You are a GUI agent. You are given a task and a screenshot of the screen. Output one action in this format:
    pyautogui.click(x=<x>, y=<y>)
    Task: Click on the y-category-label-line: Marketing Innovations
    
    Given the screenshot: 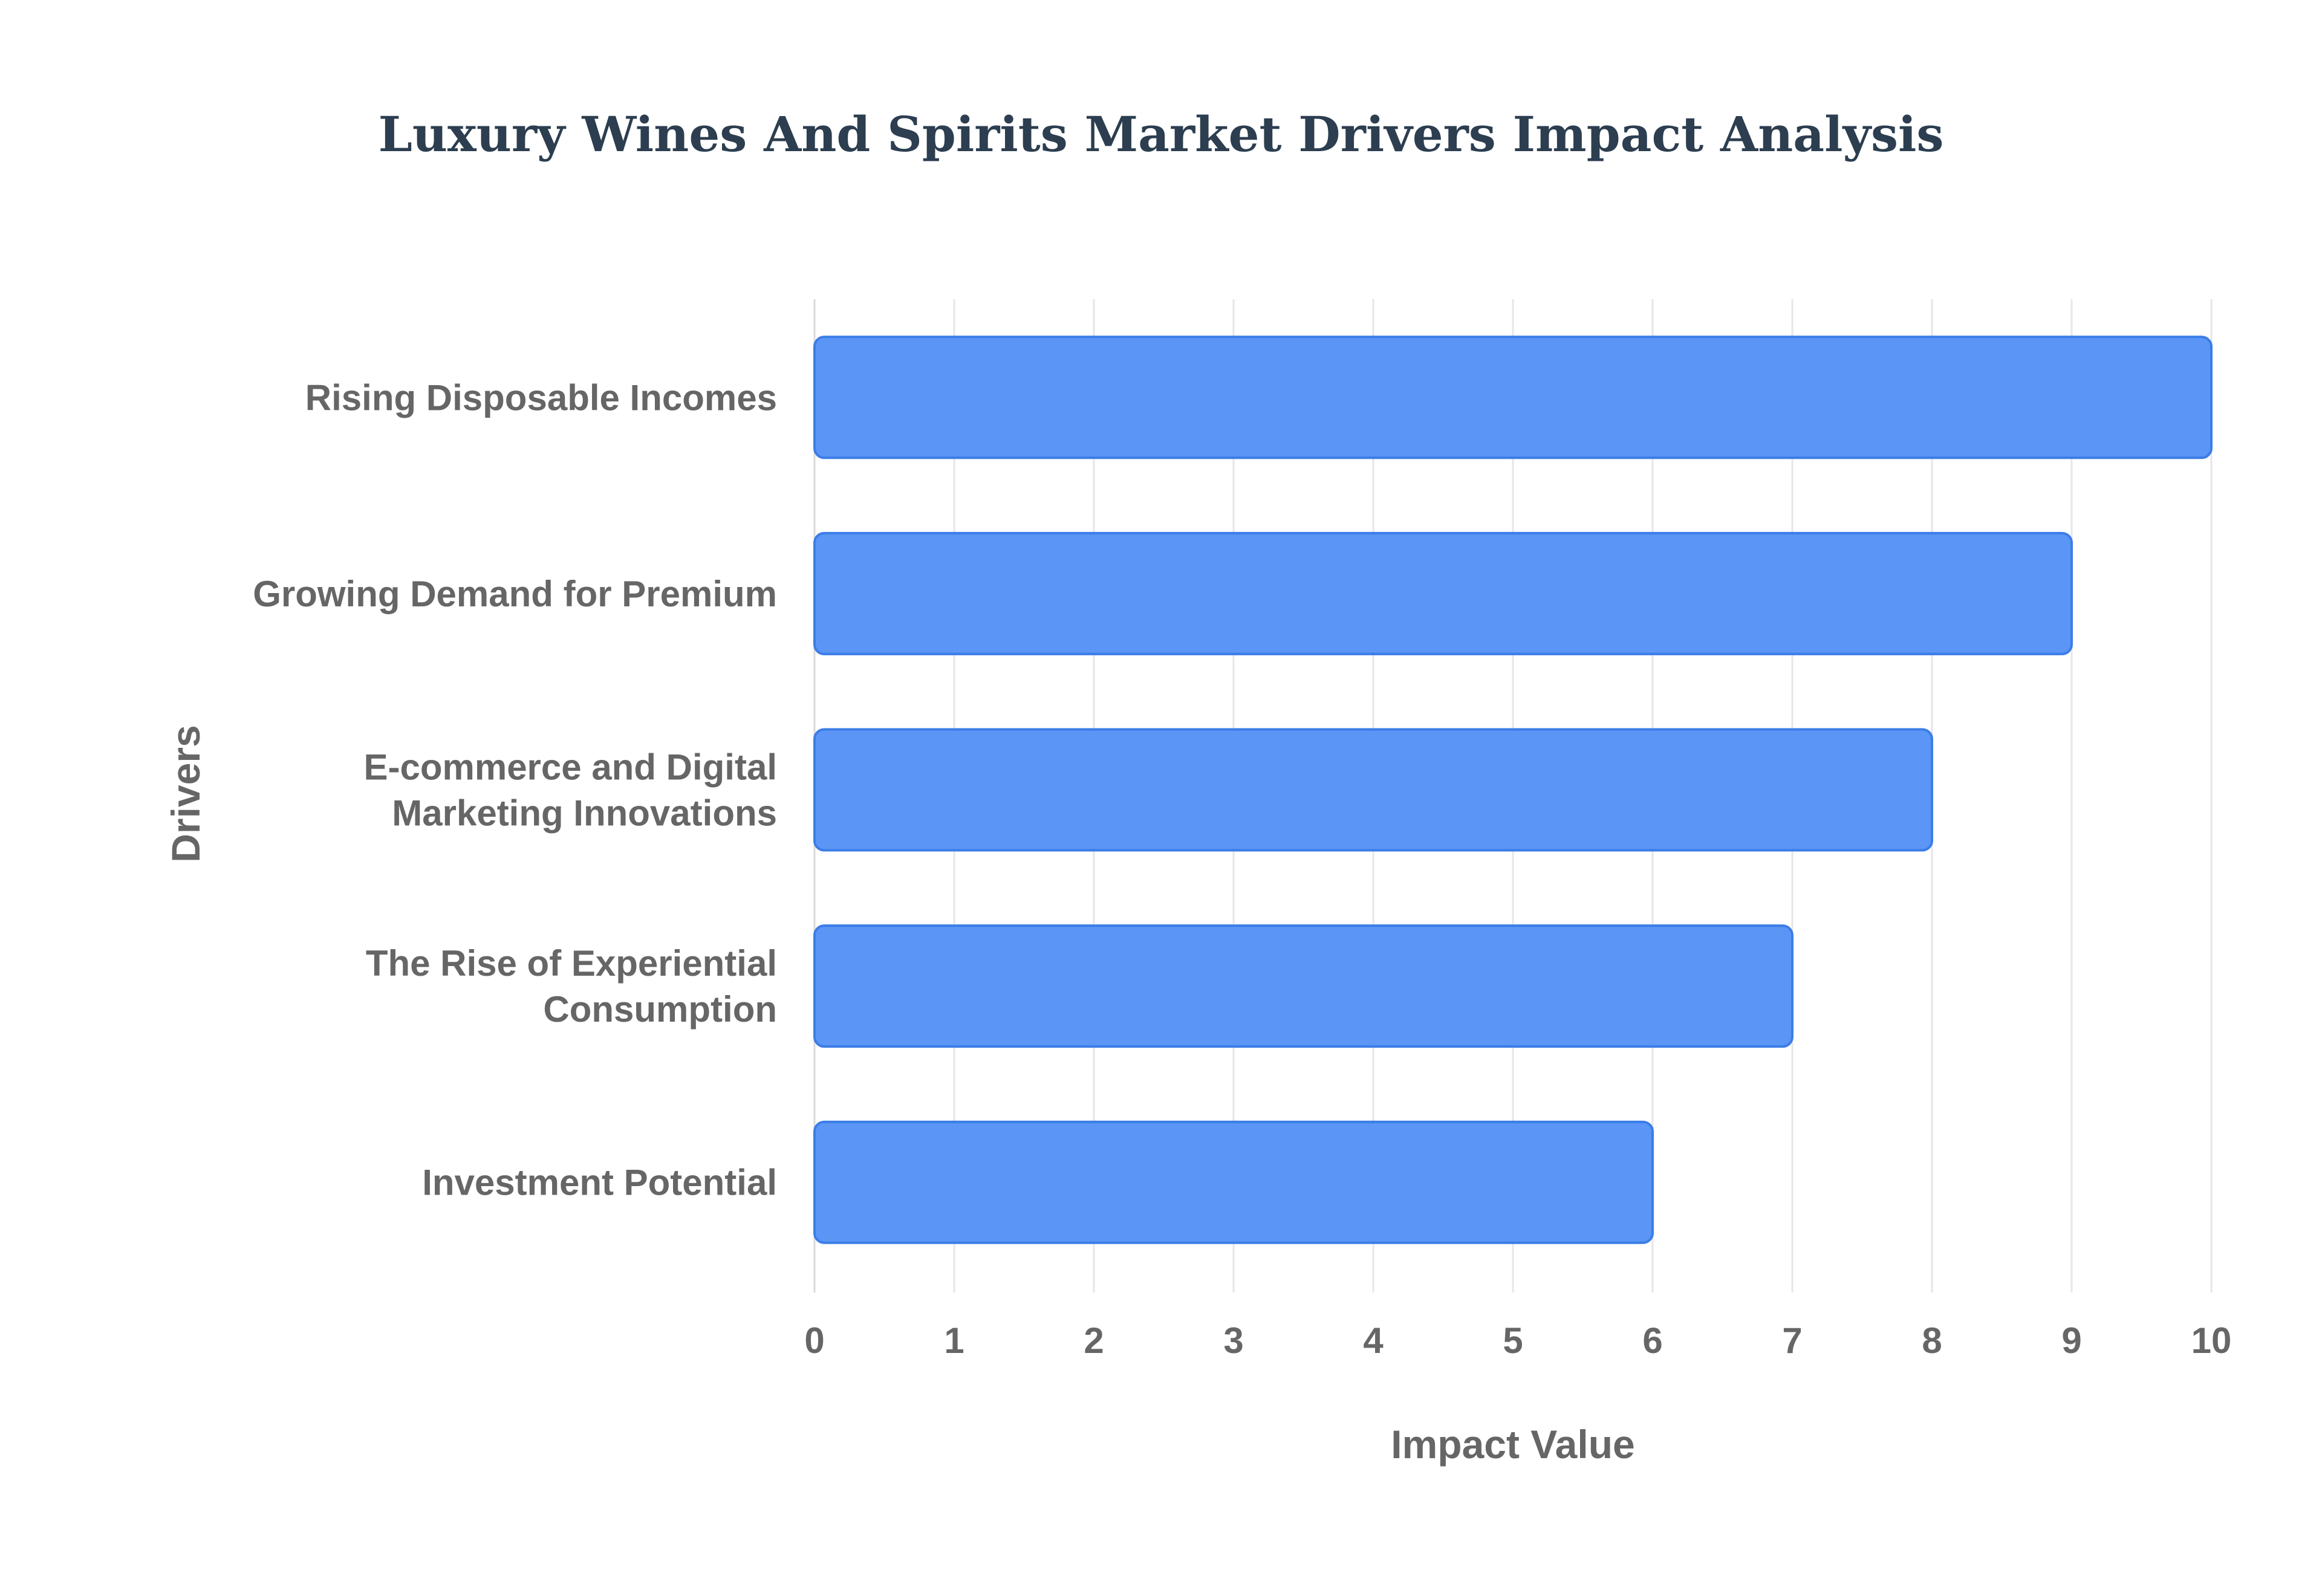 What is the action you would take?
    pyautogui.click(x=584, y=813)
    